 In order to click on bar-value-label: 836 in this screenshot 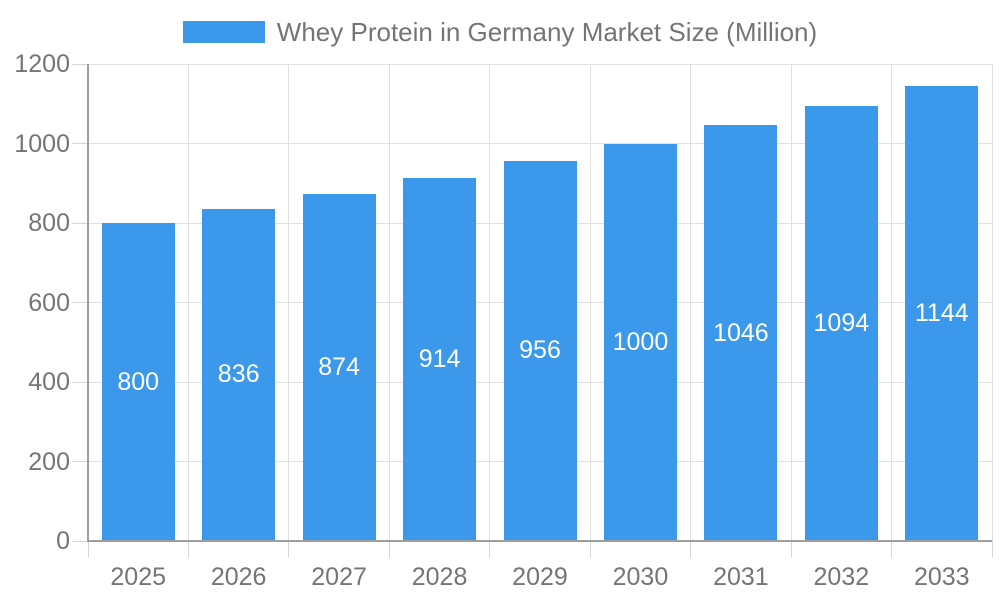, I will do `click(238, 374)`.